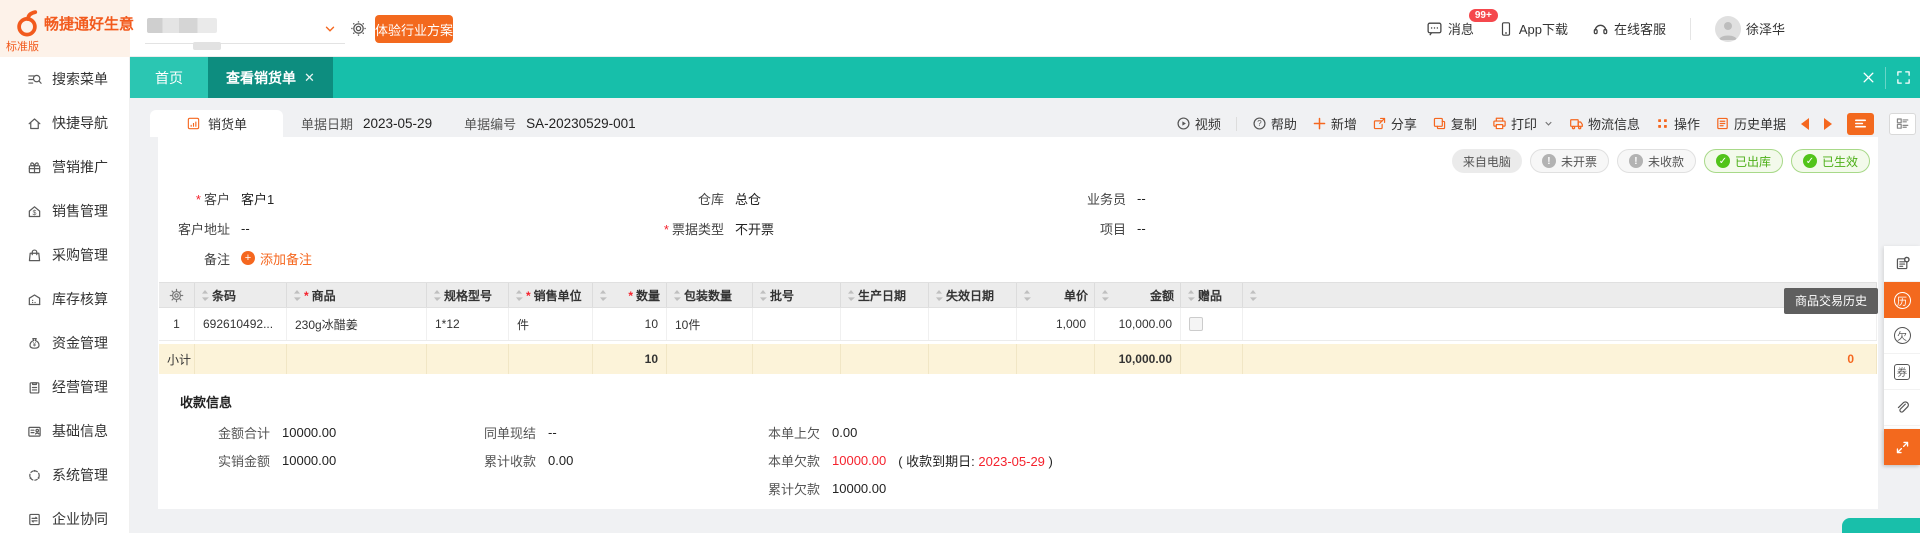  Describe the element at coordinates (1486, 161) in the screenshot. I see `status-badge-label: 来自电脑` at that location.